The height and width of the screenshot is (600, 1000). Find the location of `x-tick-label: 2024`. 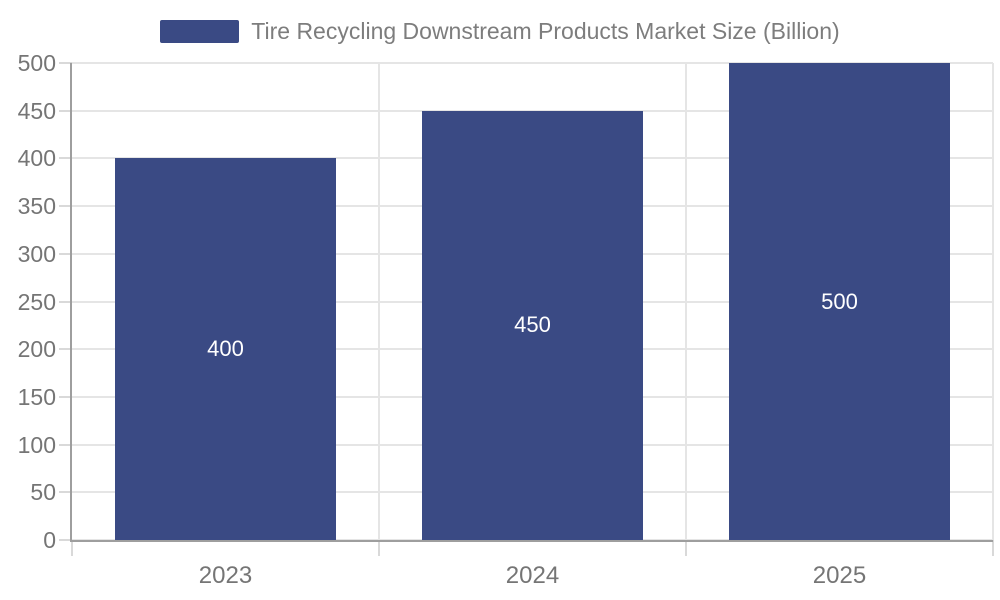

x-tick-label: 2024 is located at coordinates (532, 575).